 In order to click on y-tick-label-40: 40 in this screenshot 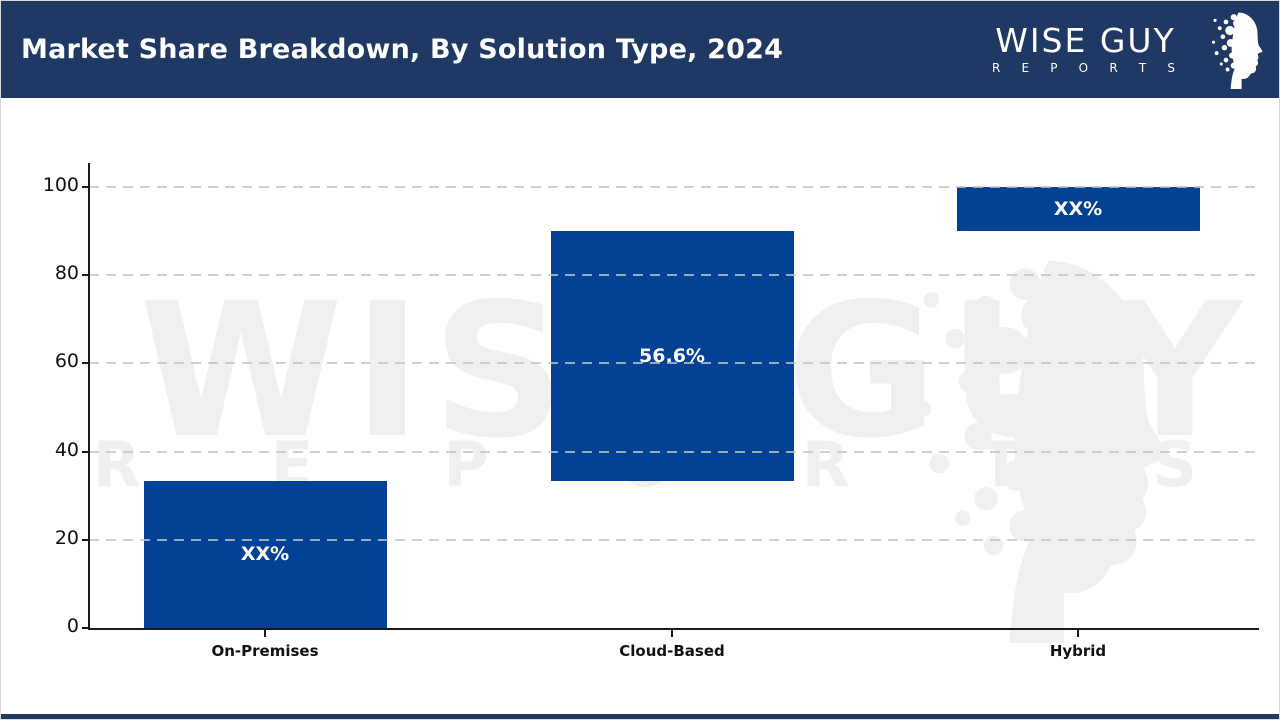, I will do `click(66, 449)`.